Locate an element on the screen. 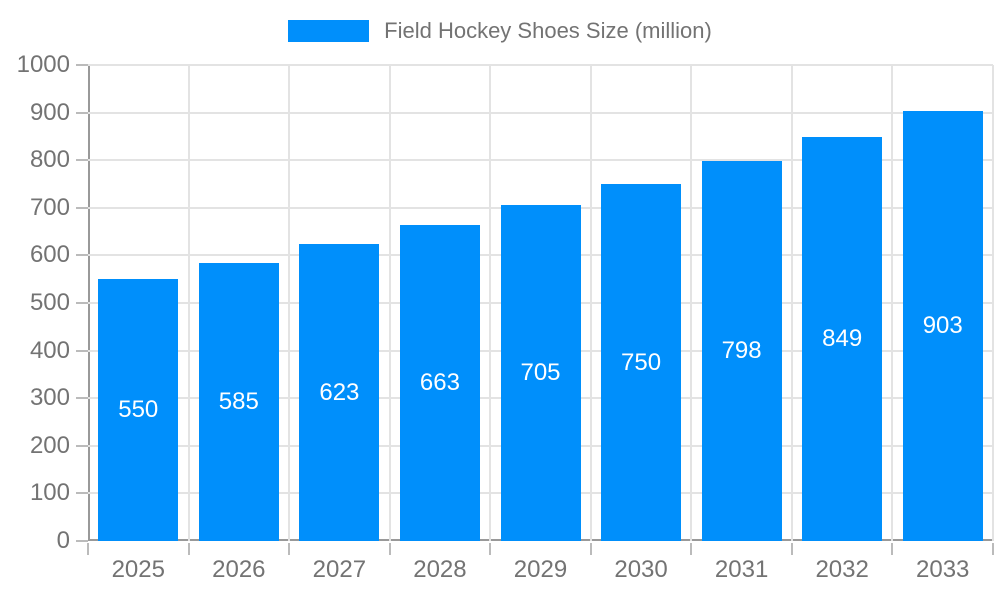 The width and height of the screenshot is (1000, 600). legend-color-swatch is located at coordinates (329, 31).